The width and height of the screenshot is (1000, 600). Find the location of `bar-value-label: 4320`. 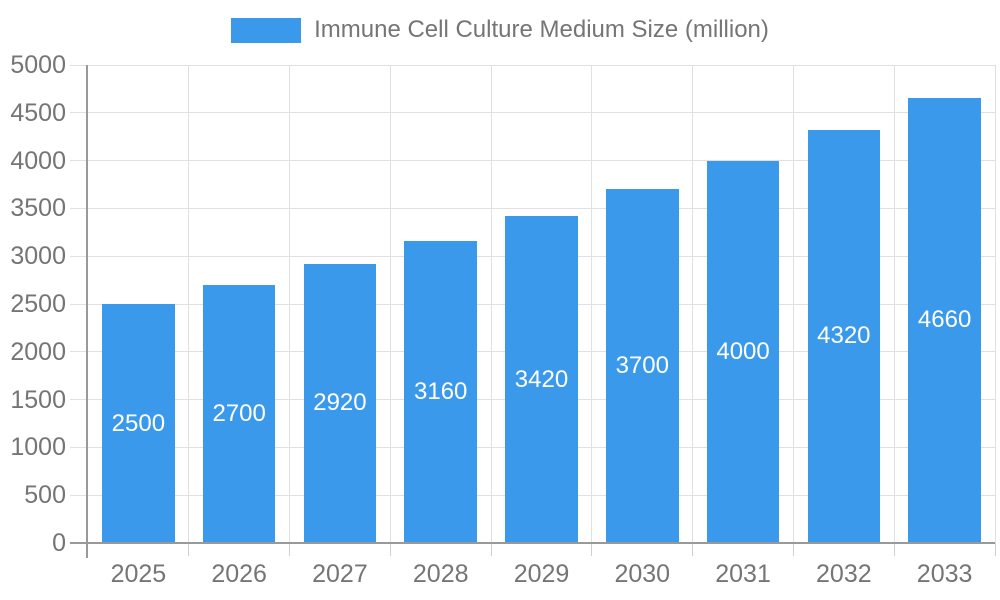

bar-value-label: 4320 is located at coordinates (844, 336).